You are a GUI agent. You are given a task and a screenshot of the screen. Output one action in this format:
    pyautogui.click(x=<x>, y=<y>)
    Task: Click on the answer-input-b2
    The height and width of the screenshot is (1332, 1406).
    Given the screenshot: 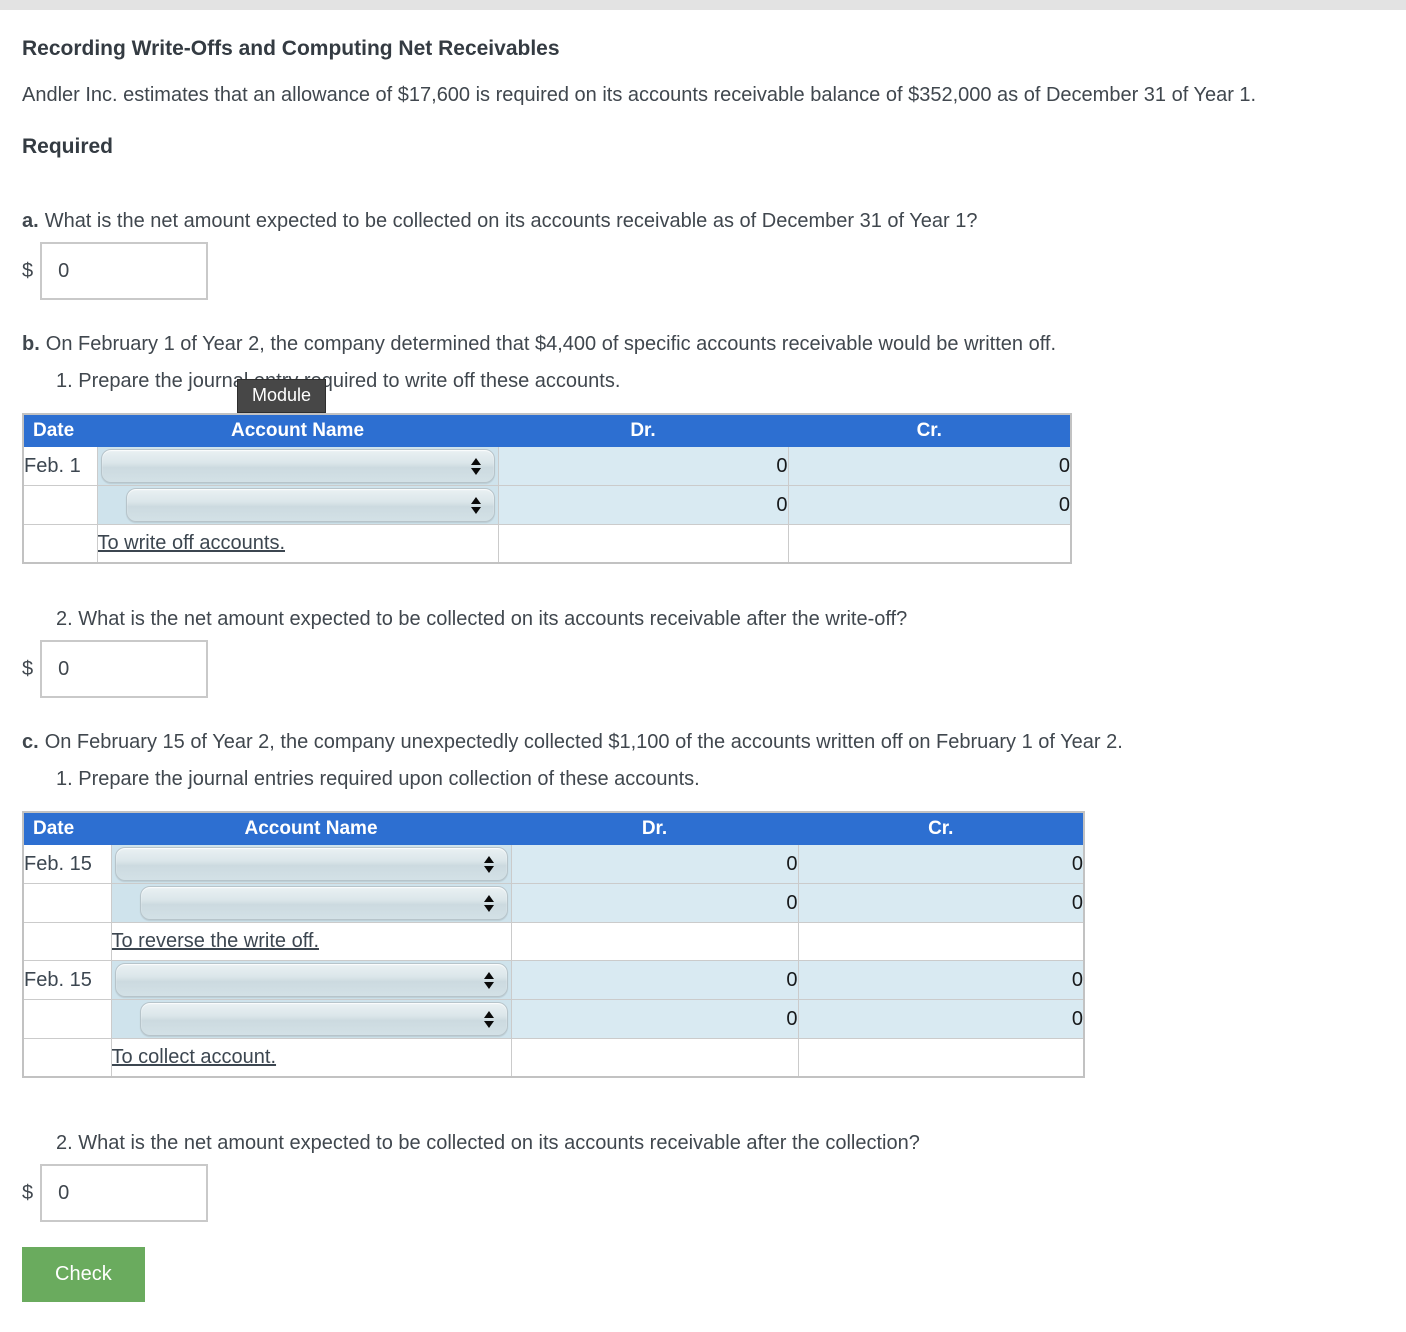 What is the action you would take?
    pyautogui.click(x=124, y=669)
    